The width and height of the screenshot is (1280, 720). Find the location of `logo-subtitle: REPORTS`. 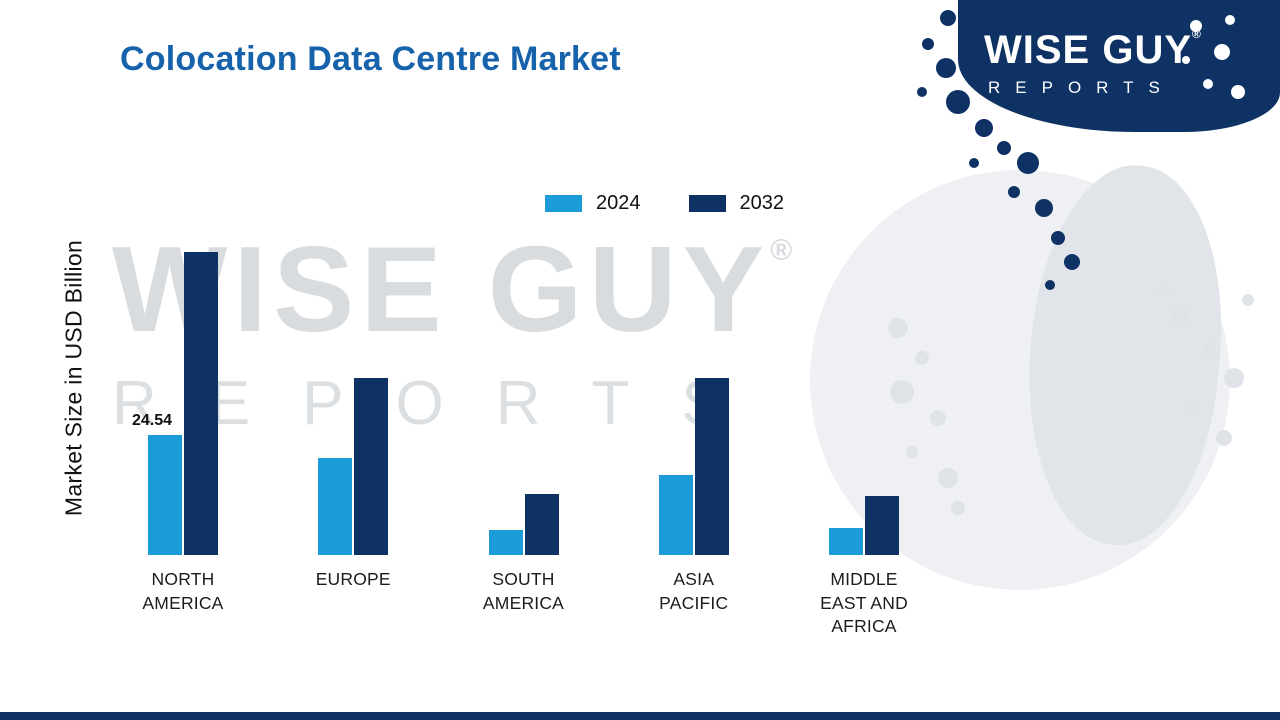

logo-subtitle: REPORTS is located at coordinates (1081, 87).